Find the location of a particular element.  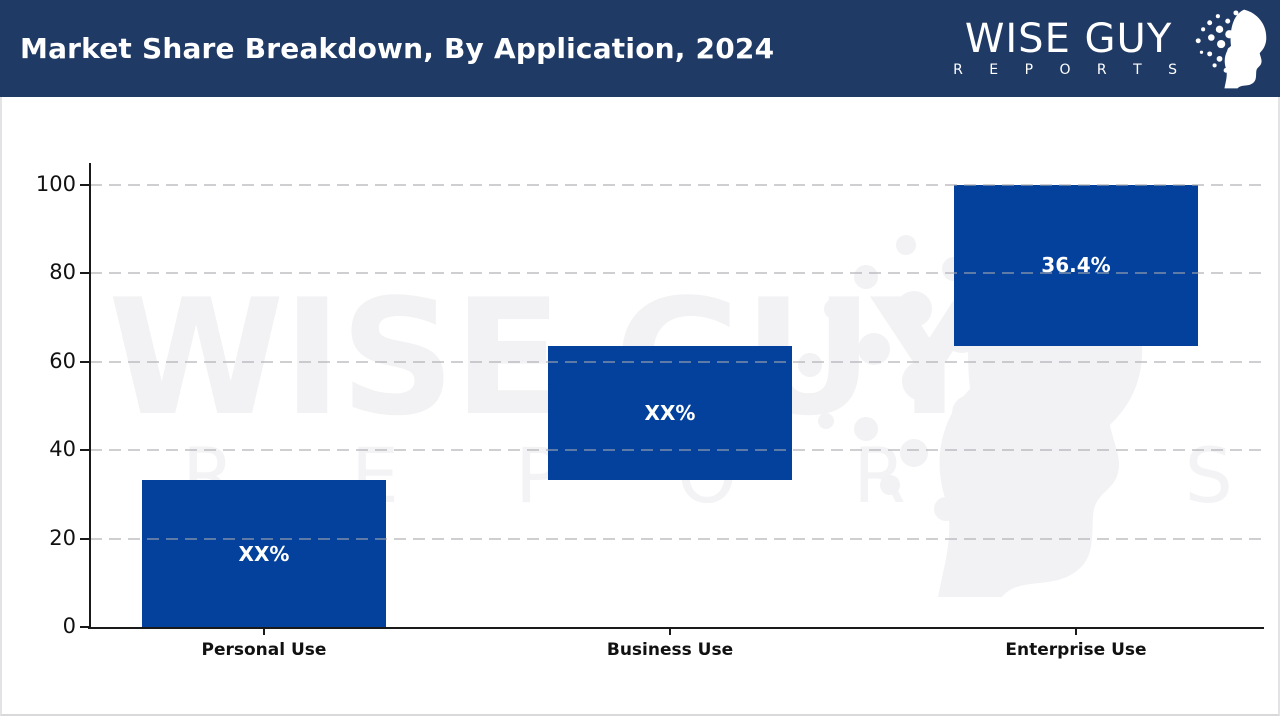

brand-logo-text: WISE GUY R E P O R T S is located at coordinates (1068, 48).